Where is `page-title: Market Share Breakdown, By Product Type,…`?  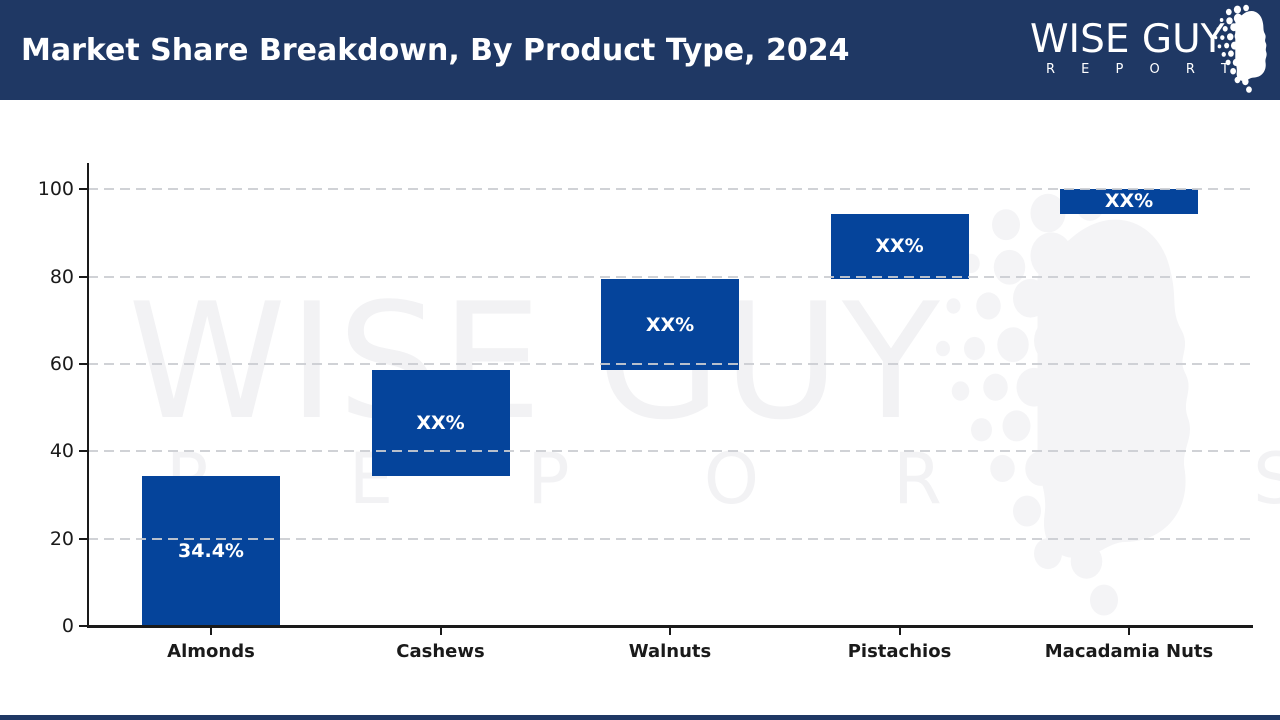
page-title: Market Share Breakdown, By Product Type,… is located at coordinates (435, 50).